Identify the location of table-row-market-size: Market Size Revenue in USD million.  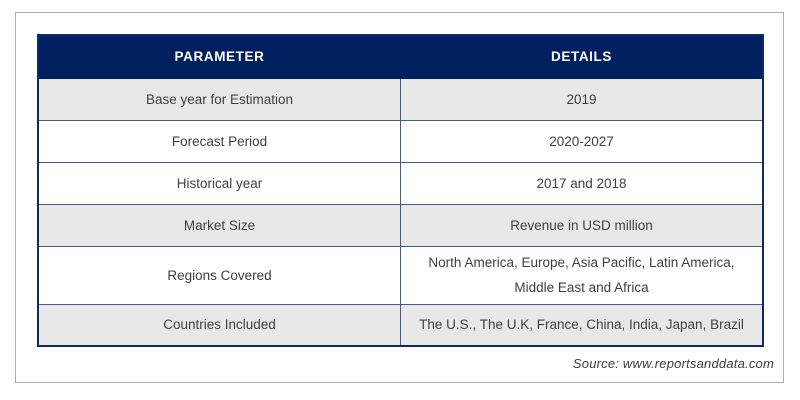
(400, 225).